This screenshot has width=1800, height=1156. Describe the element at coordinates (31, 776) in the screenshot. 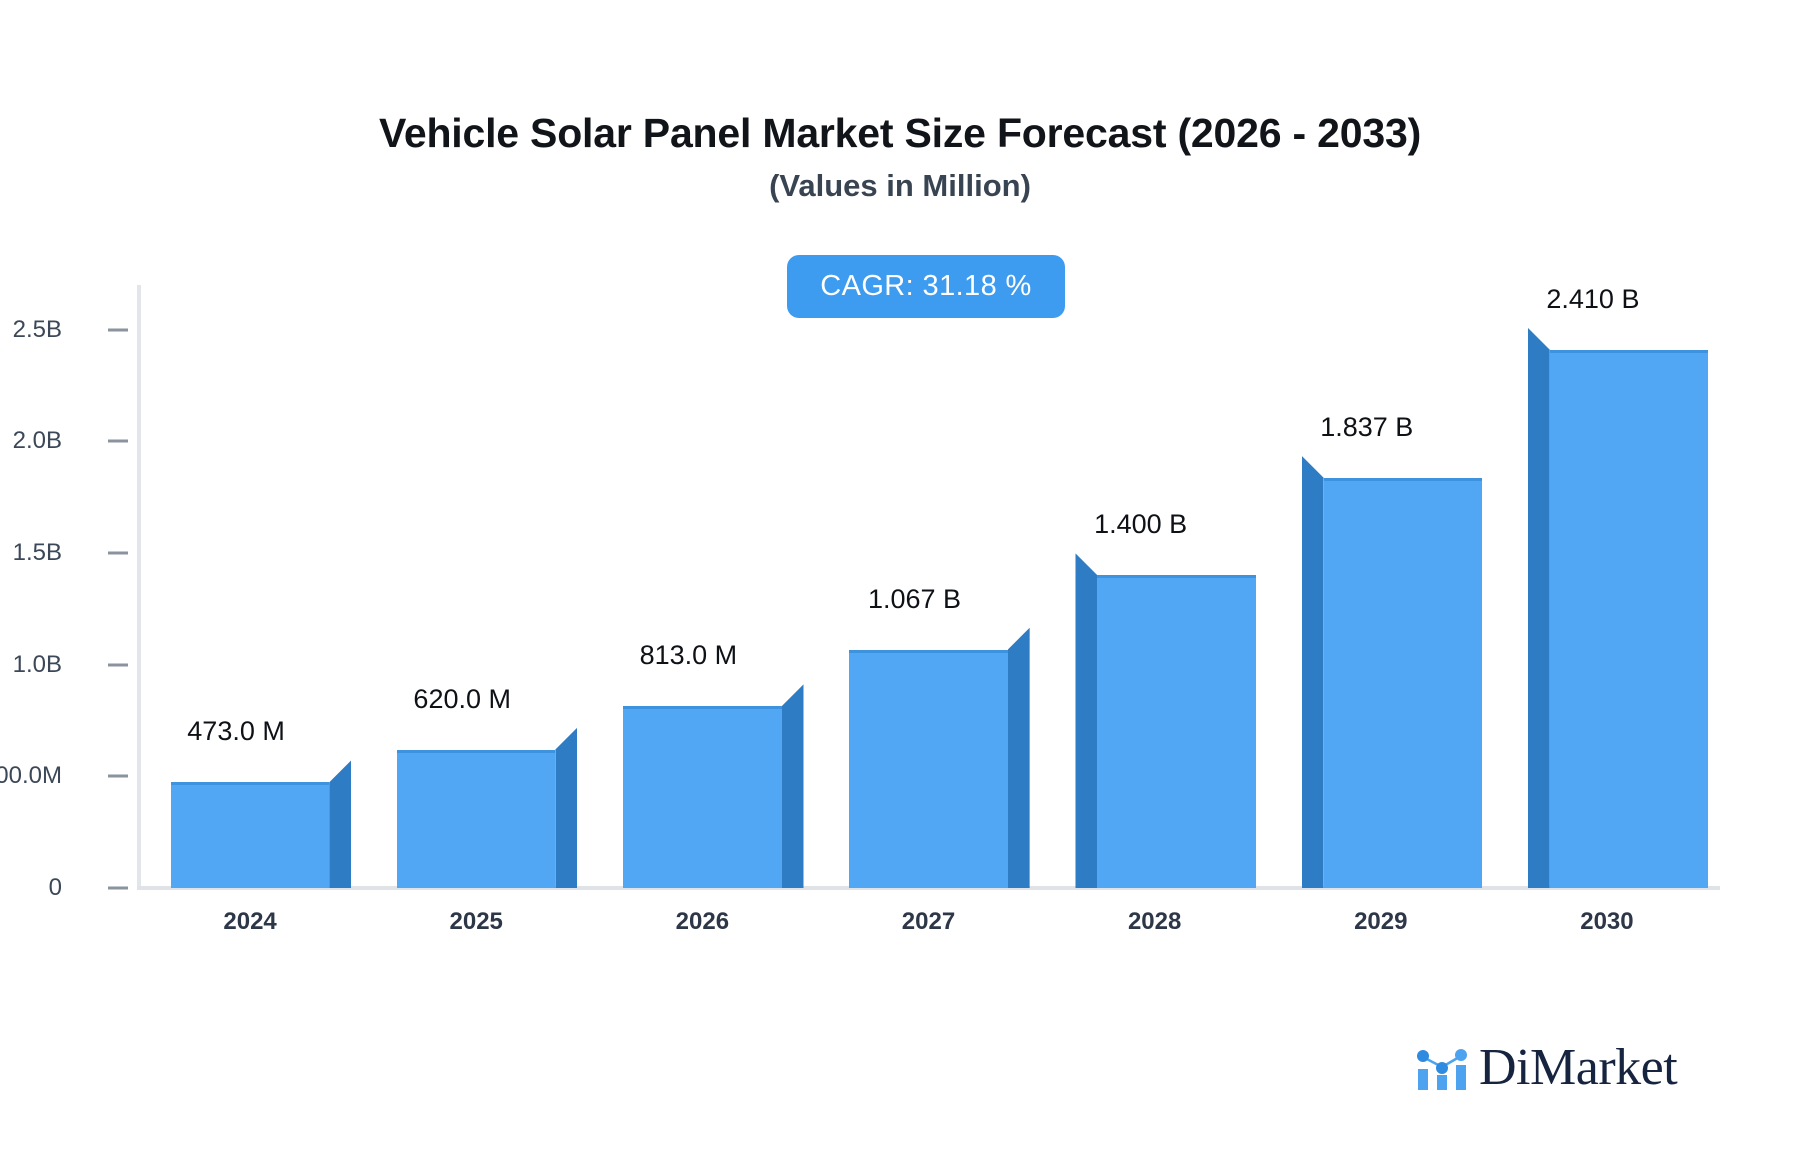

I see `y-axis-tick-label: 500.0M` at that location.